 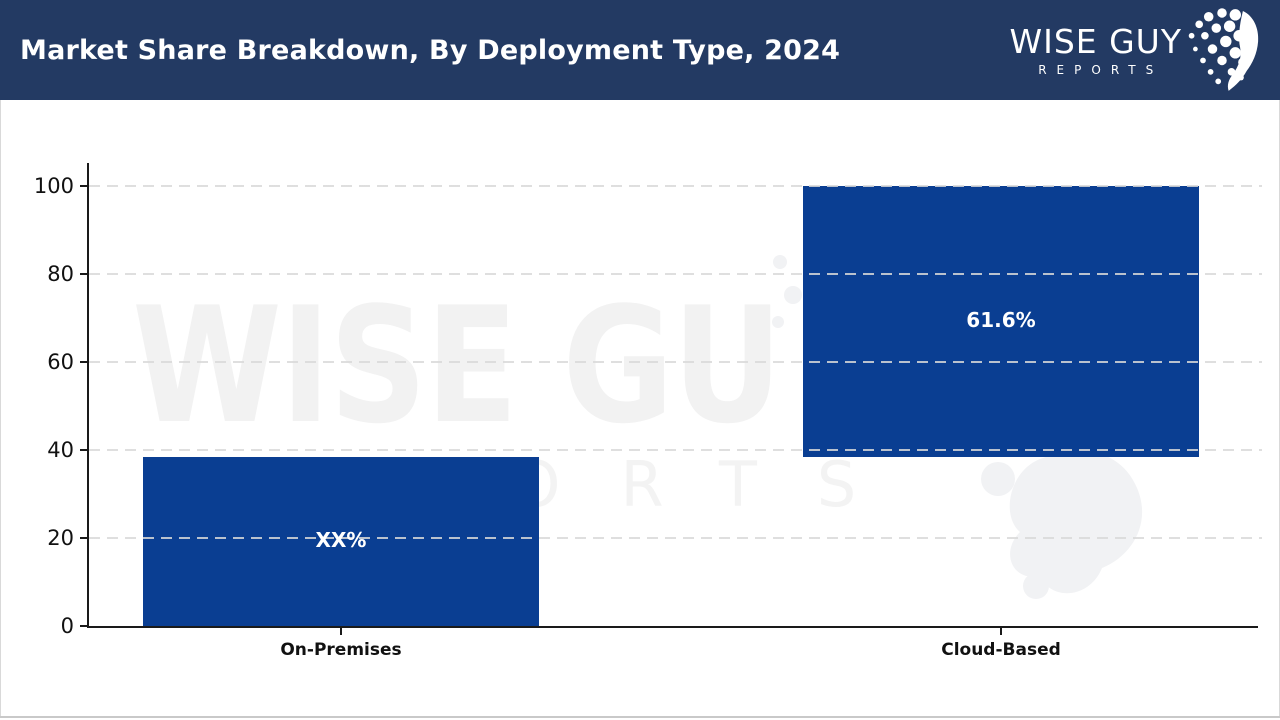 I want to click on y-tick-label: 40, so click(x=60, y=450).